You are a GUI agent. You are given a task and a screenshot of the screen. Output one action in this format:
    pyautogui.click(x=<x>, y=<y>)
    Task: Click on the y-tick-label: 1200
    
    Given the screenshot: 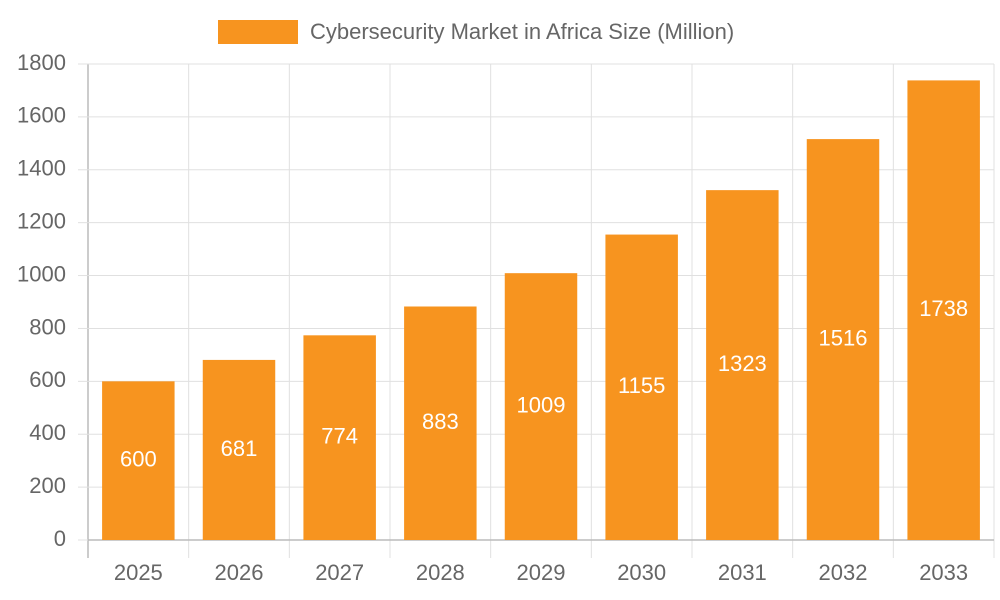 What is the action you would take?
    pyautogui.click(x=41, y=220)
    